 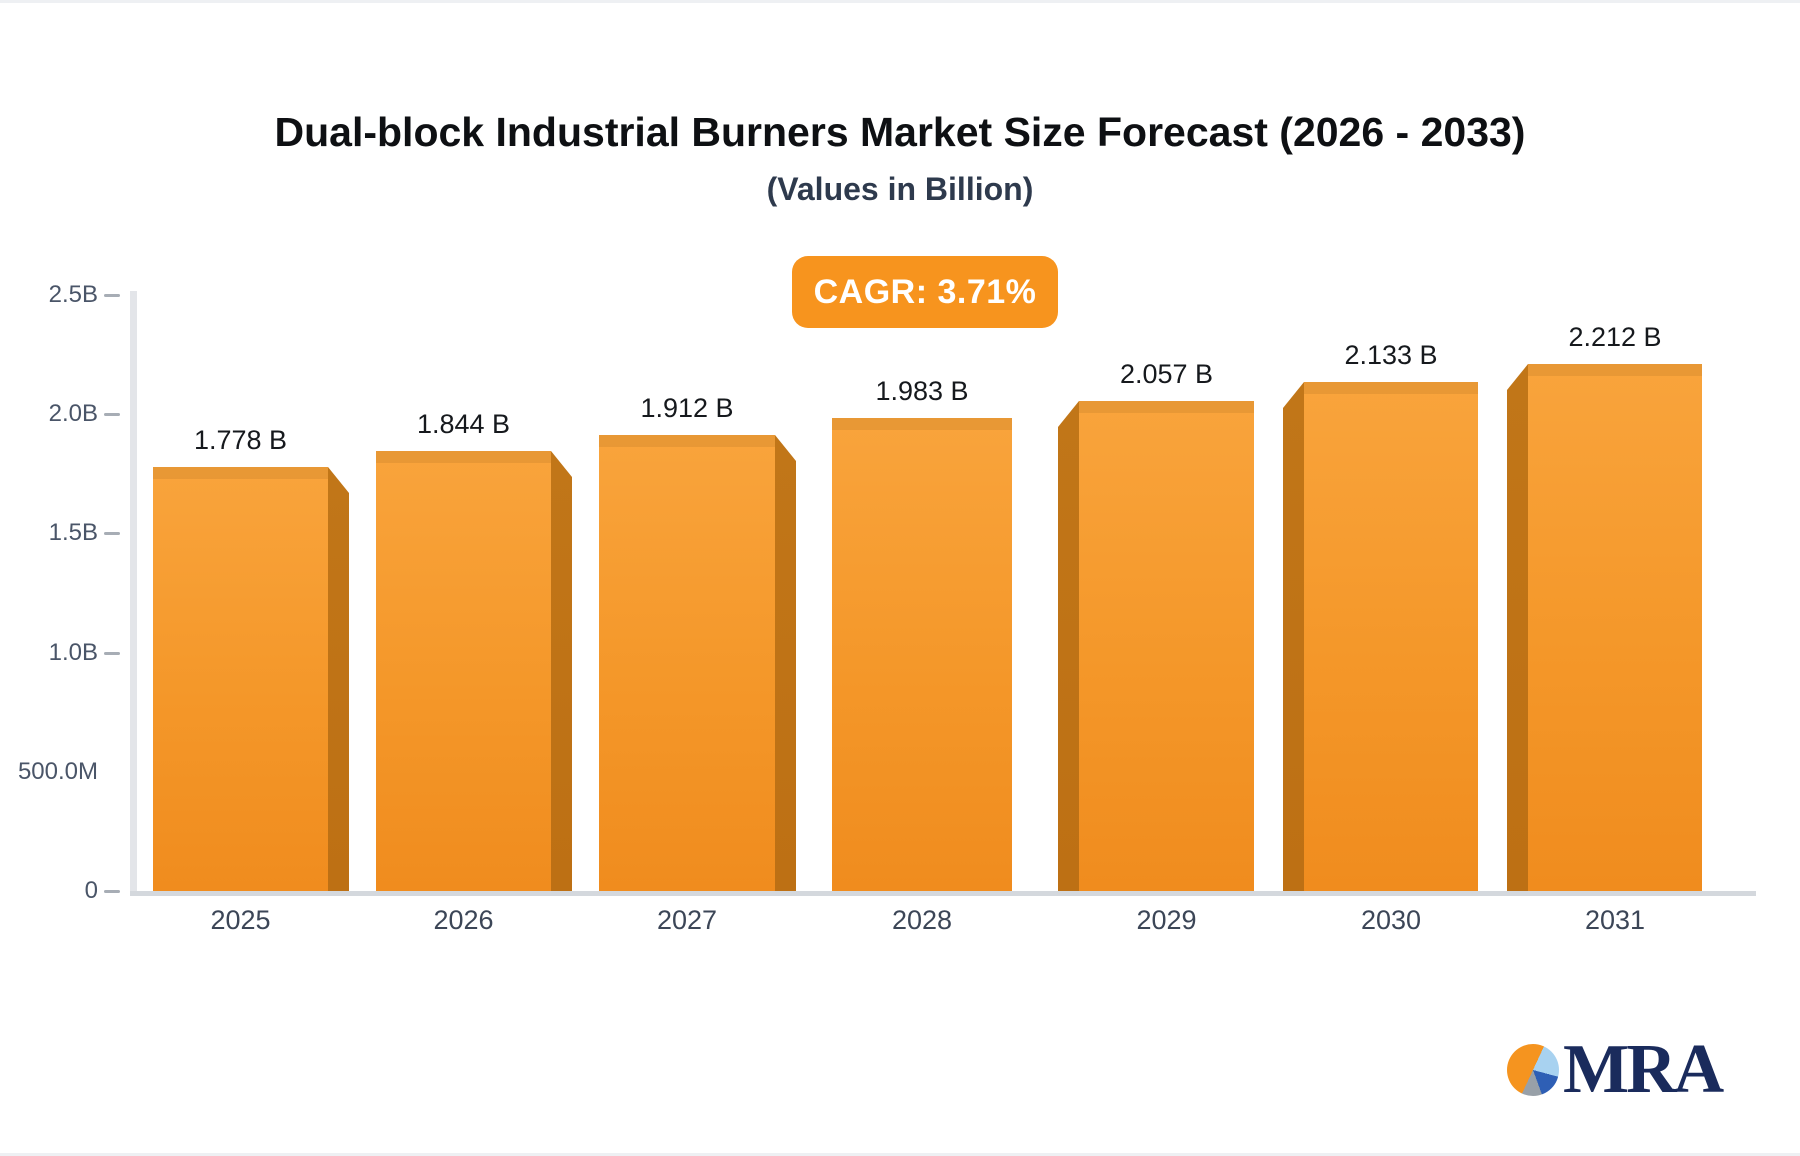 What do you see at coordinates (57, 771) in the screenshot?
I see `y-axis-tick-label: 500.0M` at bounding box center [57, 771].